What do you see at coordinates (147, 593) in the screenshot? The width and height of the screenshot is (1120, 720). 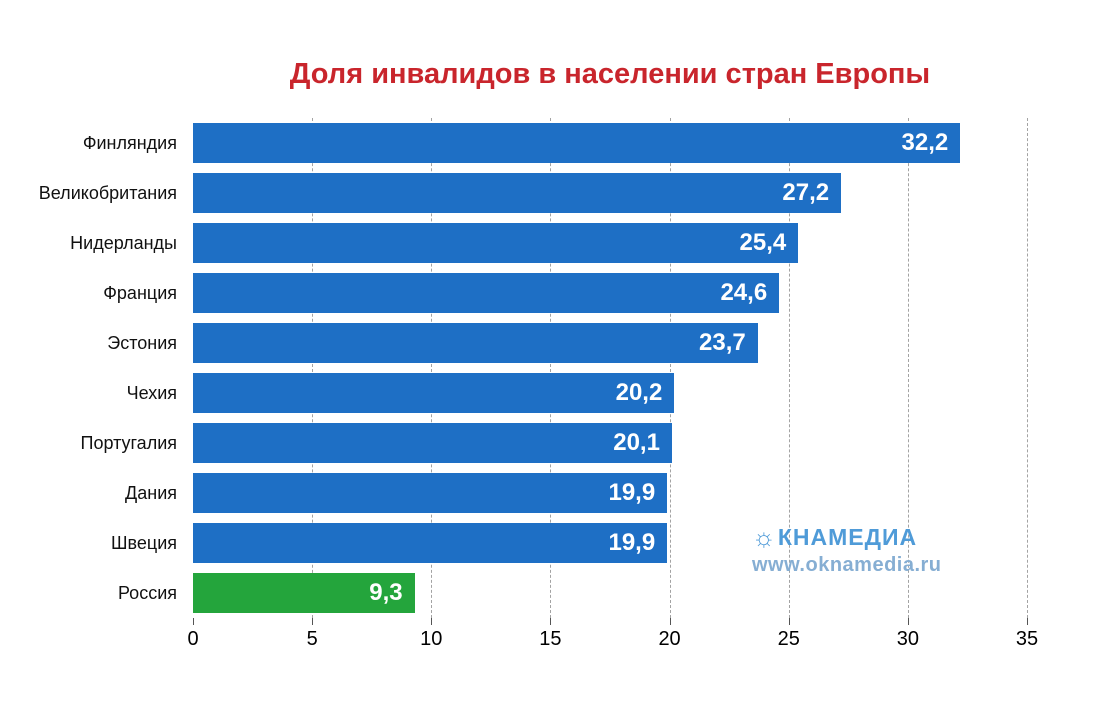 I see `category-label: Россия` at bounding box center [147, 593].